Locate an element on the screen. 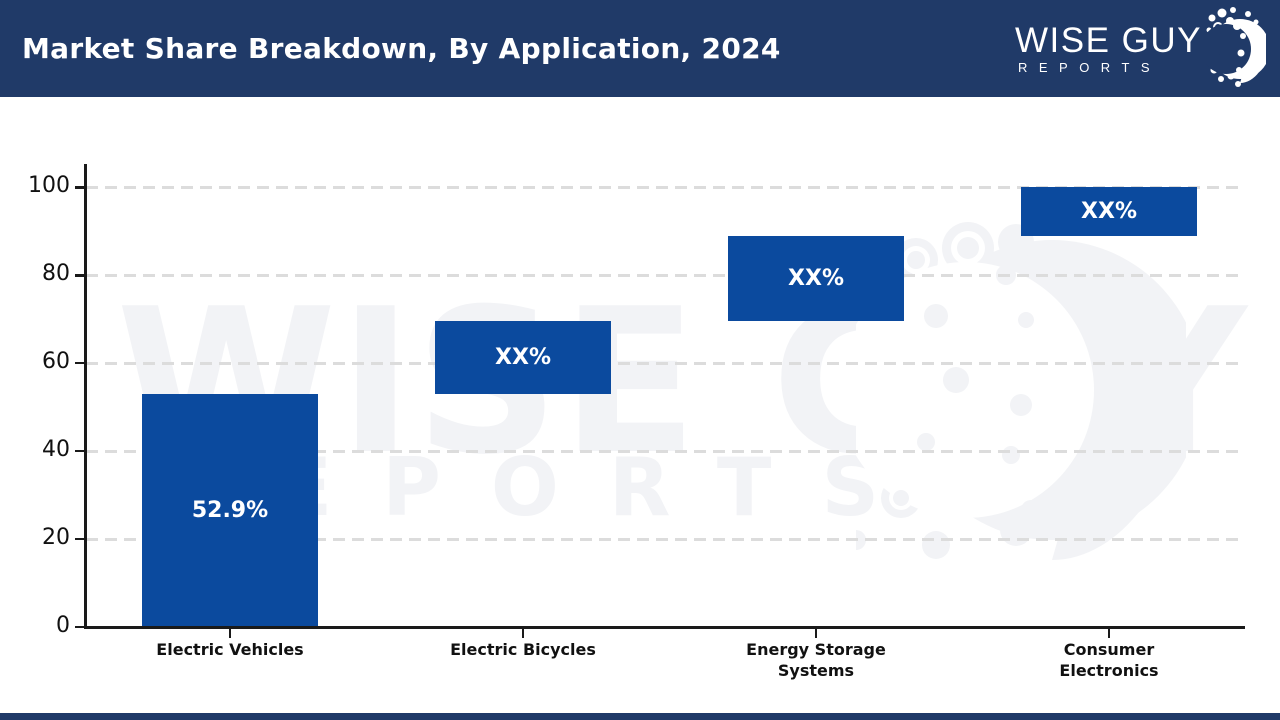 The height and width of the screenshot is (720, 1280). y-axis-tick-label: 40 is located at coordinates (56, 450).